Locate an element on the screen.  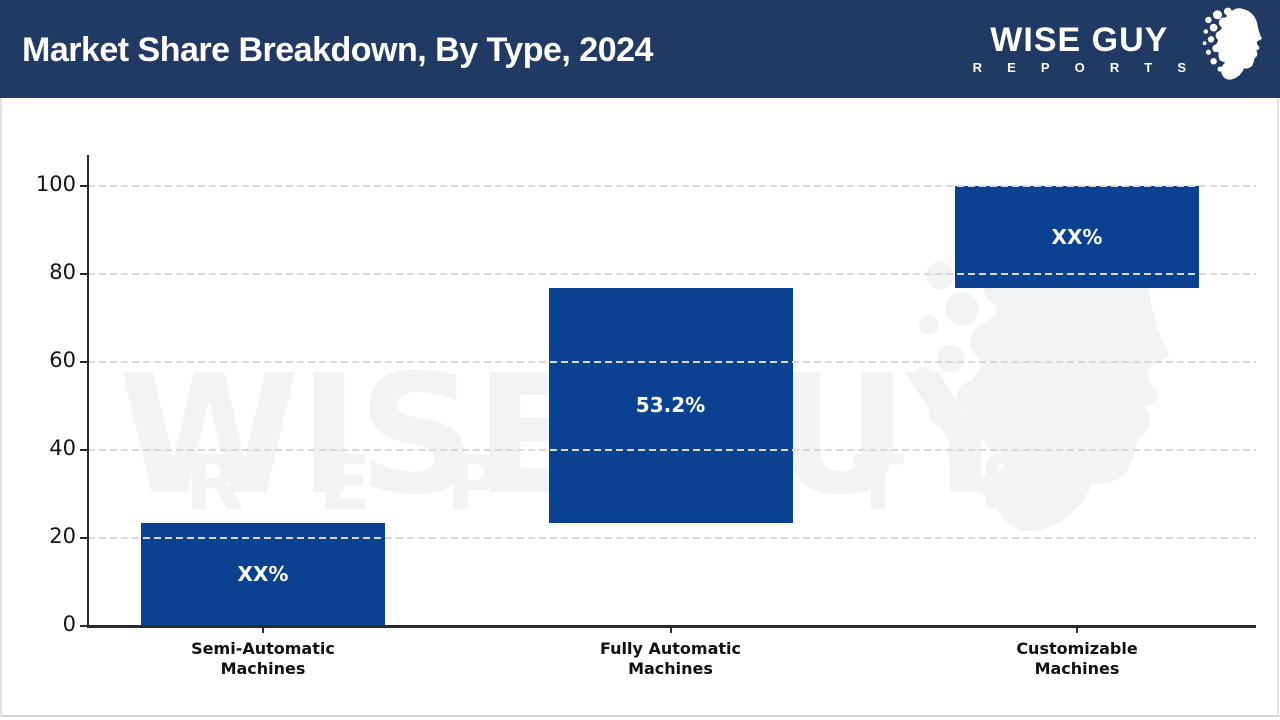
bar-2: XX% is located at coordinates (1077, 237).